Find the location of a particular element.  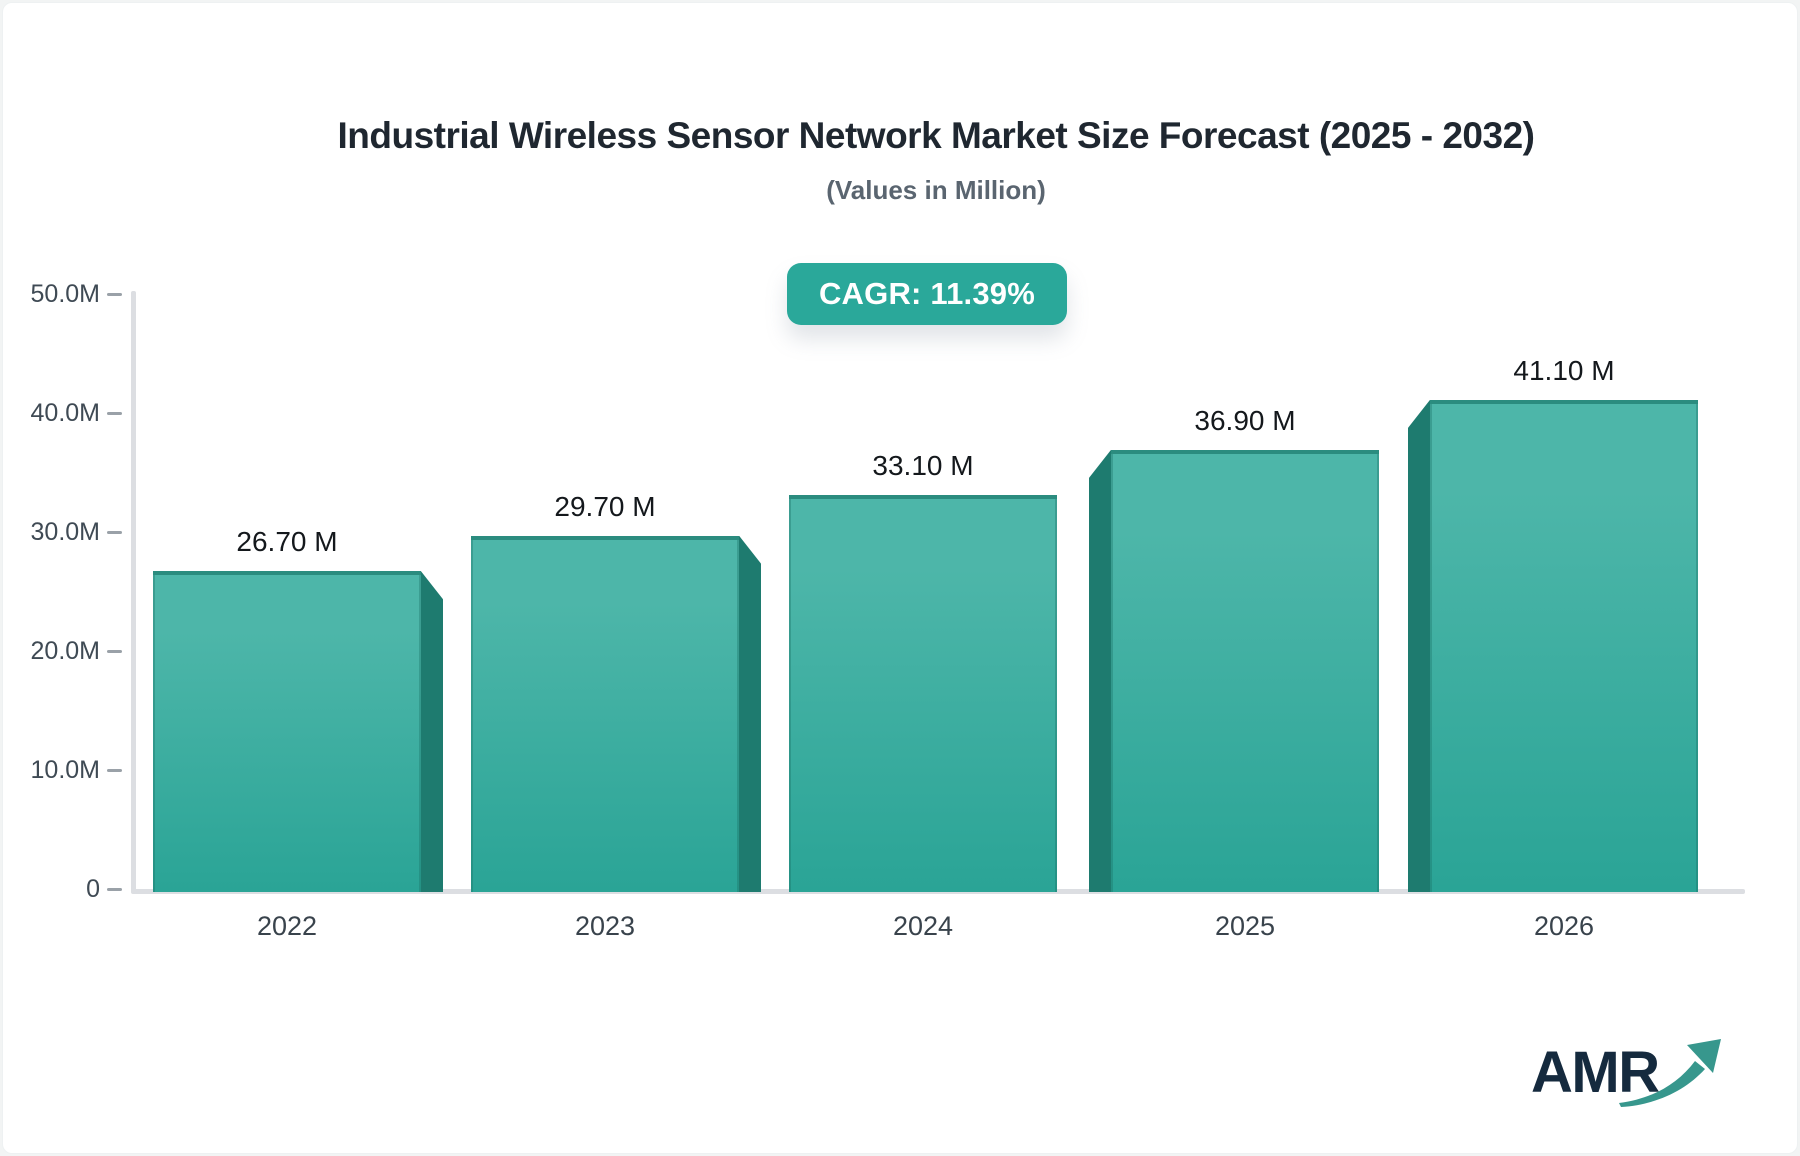

amr-logo: AMR is located at coordinates (1626, 1073).